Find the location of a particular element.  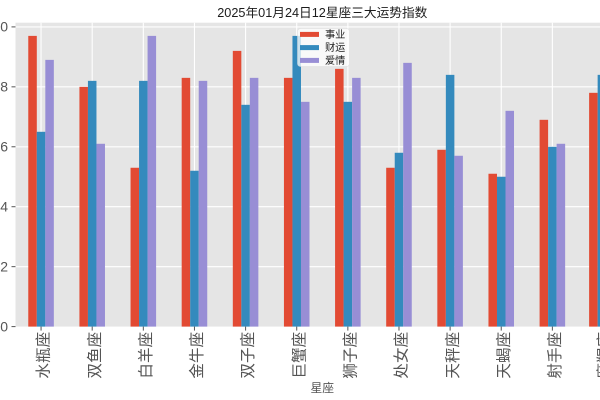

svg-text: 爱情 is located at coordinates (335, 60).